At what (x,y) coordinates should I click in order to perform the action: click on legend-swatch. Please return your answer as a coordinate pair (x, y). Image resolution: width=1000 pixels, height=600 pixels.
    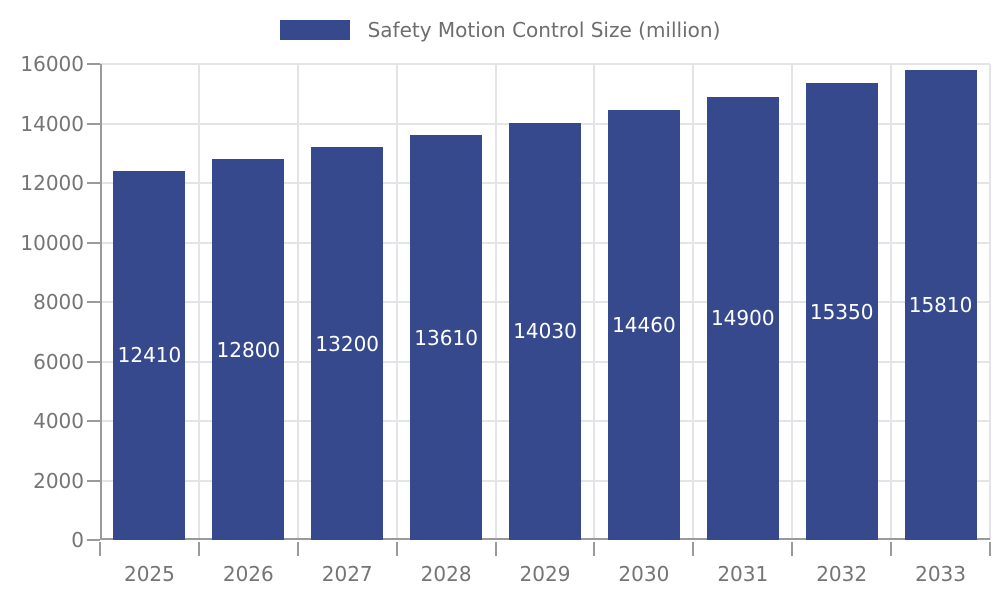
    Looking at the image, I should click on (314, 30).